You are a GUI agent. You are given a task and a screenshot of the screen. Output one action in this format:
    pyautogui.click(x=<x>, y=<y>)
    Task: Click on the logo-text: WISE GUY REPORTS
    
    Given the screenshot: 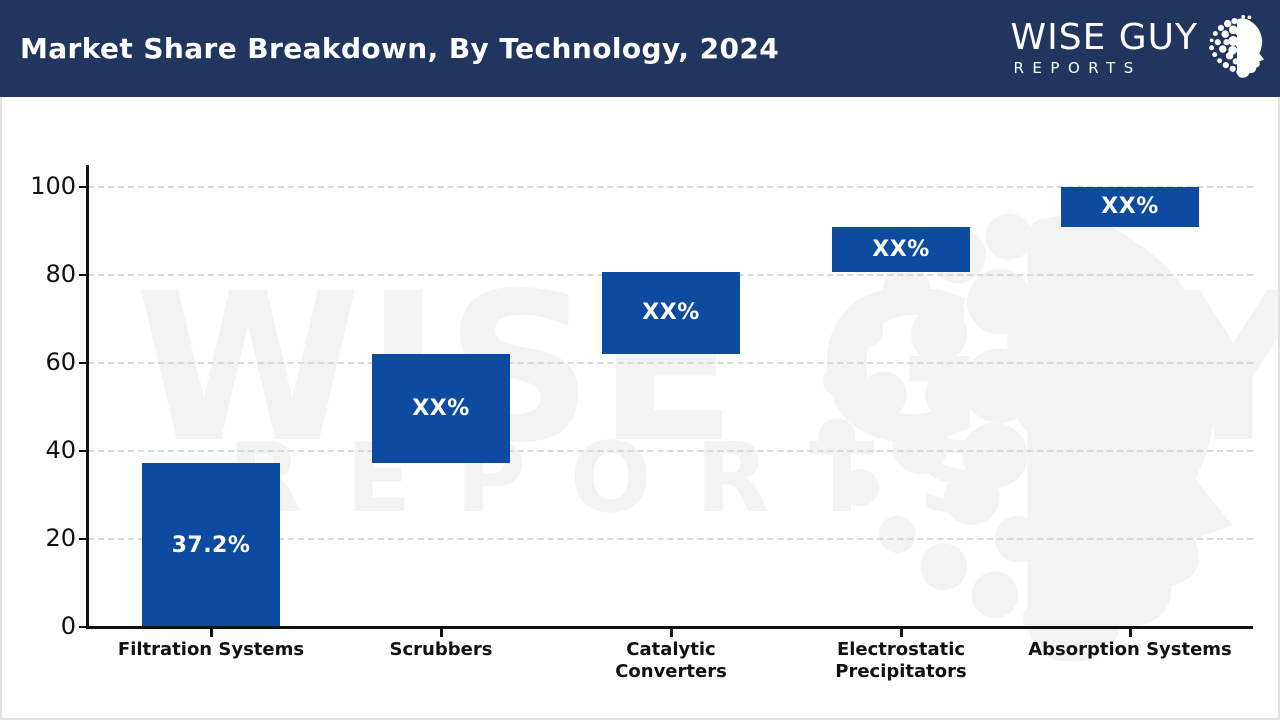 What is the action you would take?
    pyautogui.click(x=1104, y=47)
    